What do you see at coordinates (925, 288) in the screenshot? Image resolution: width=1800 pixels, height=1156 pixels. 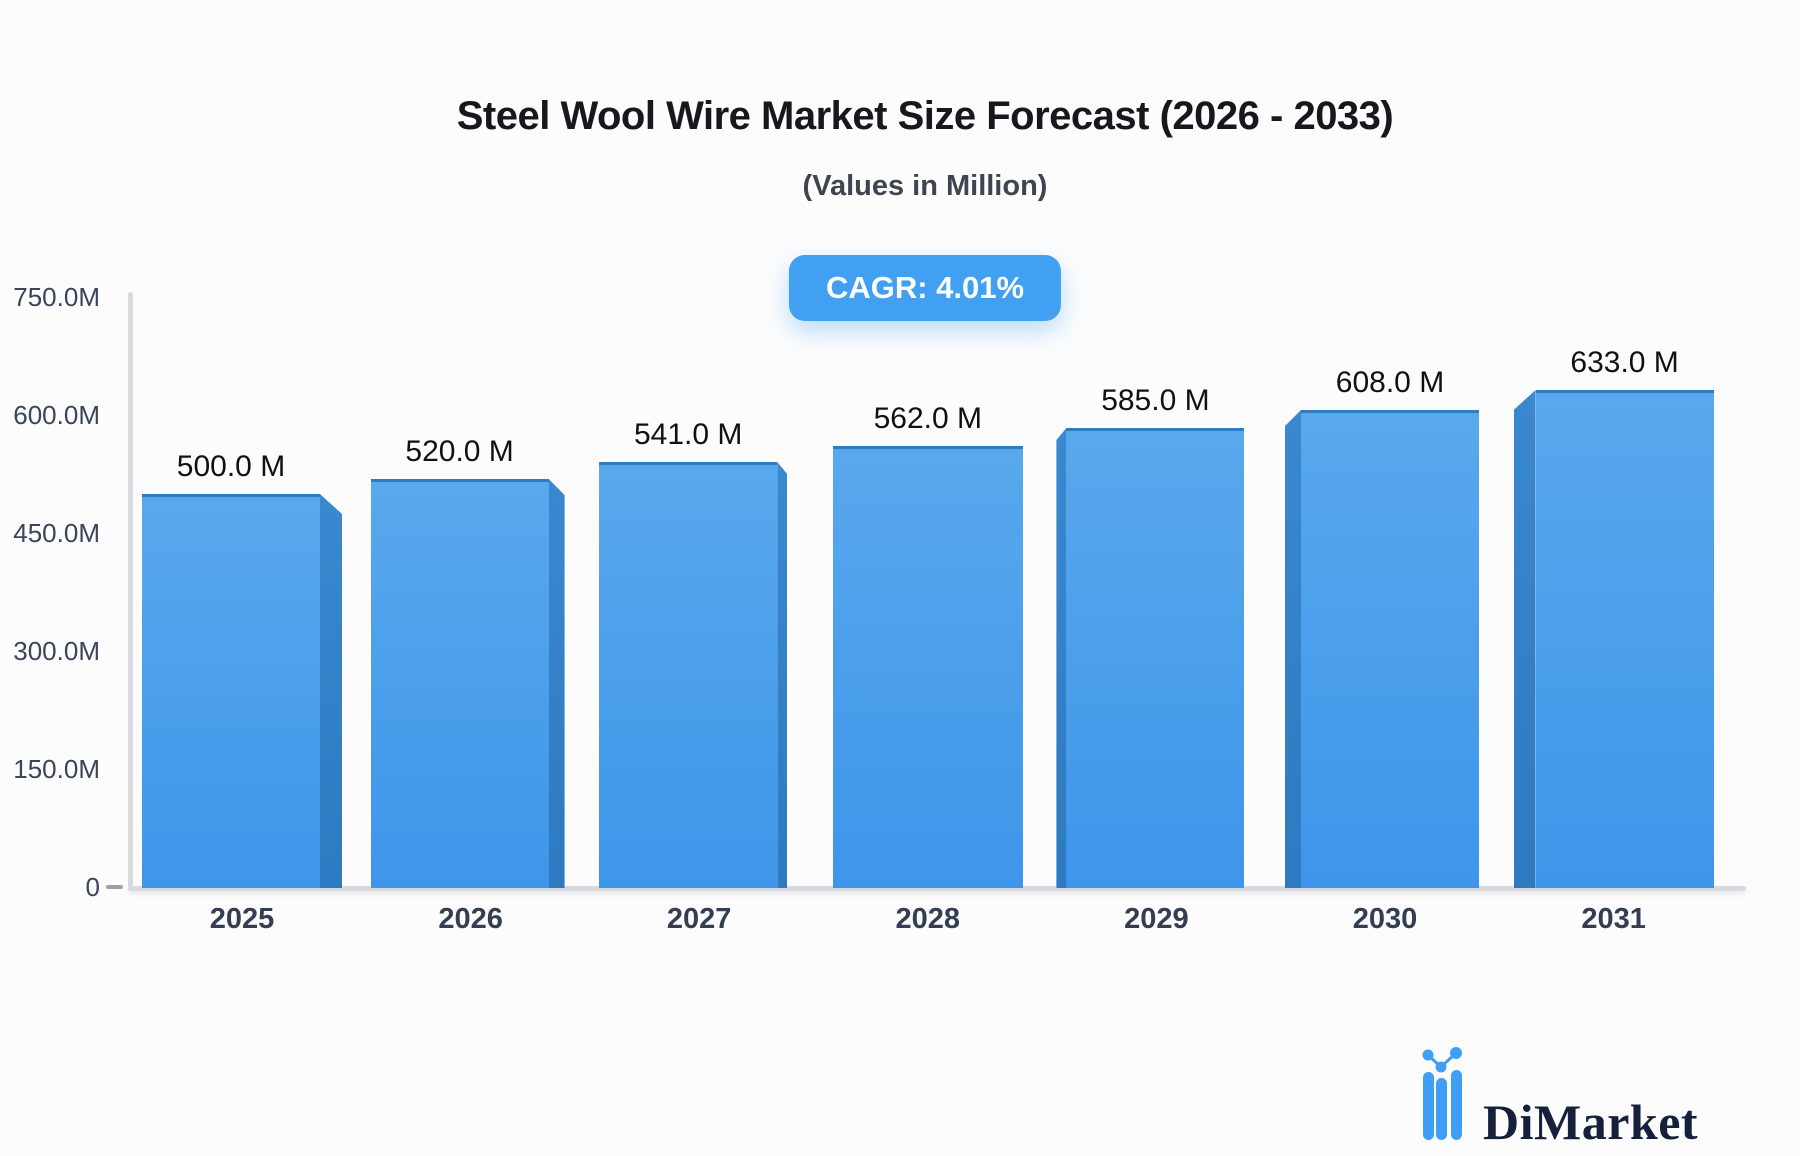 I see `cagr-badge: CAGR: 4.01%` at bounding box center [925, 288].